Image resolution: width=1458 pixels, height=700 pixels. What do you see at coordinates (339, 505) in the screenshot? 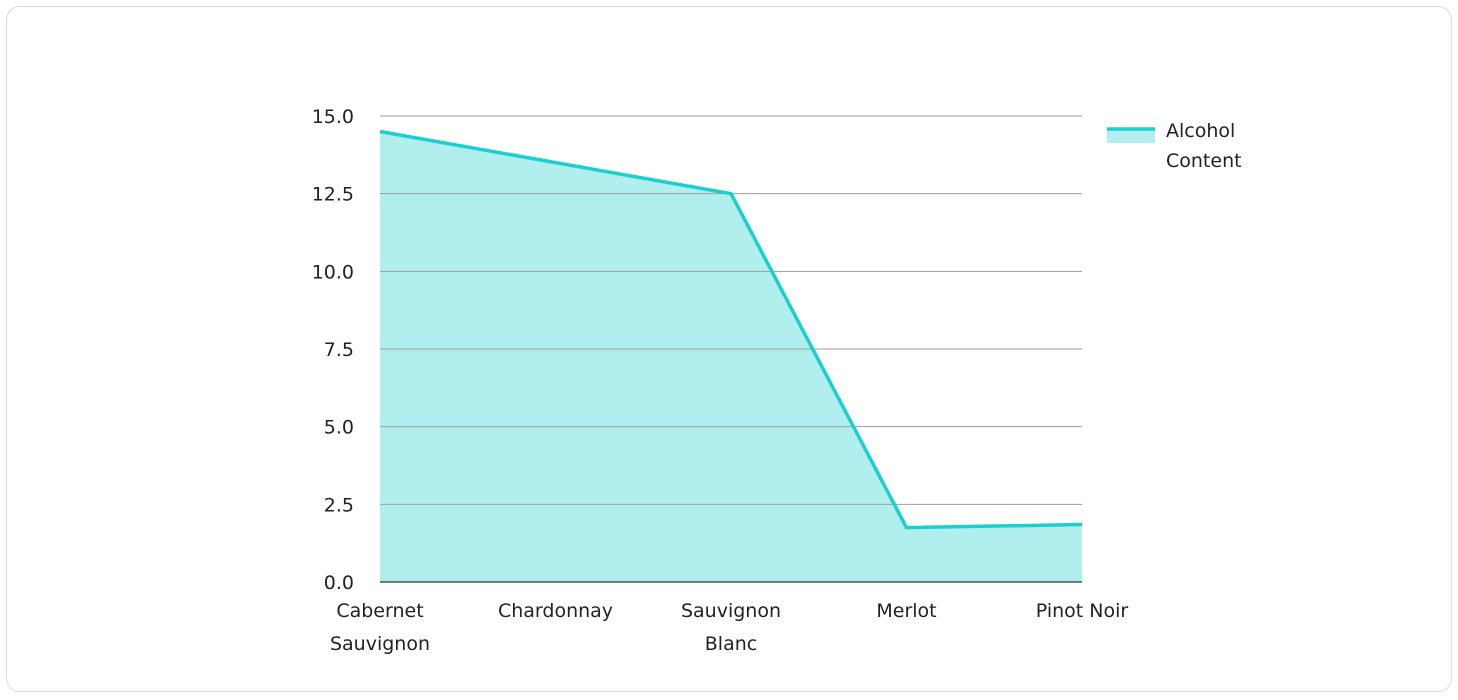
I see `y-tick-label: 2.5` at bounding box center [339, 505].